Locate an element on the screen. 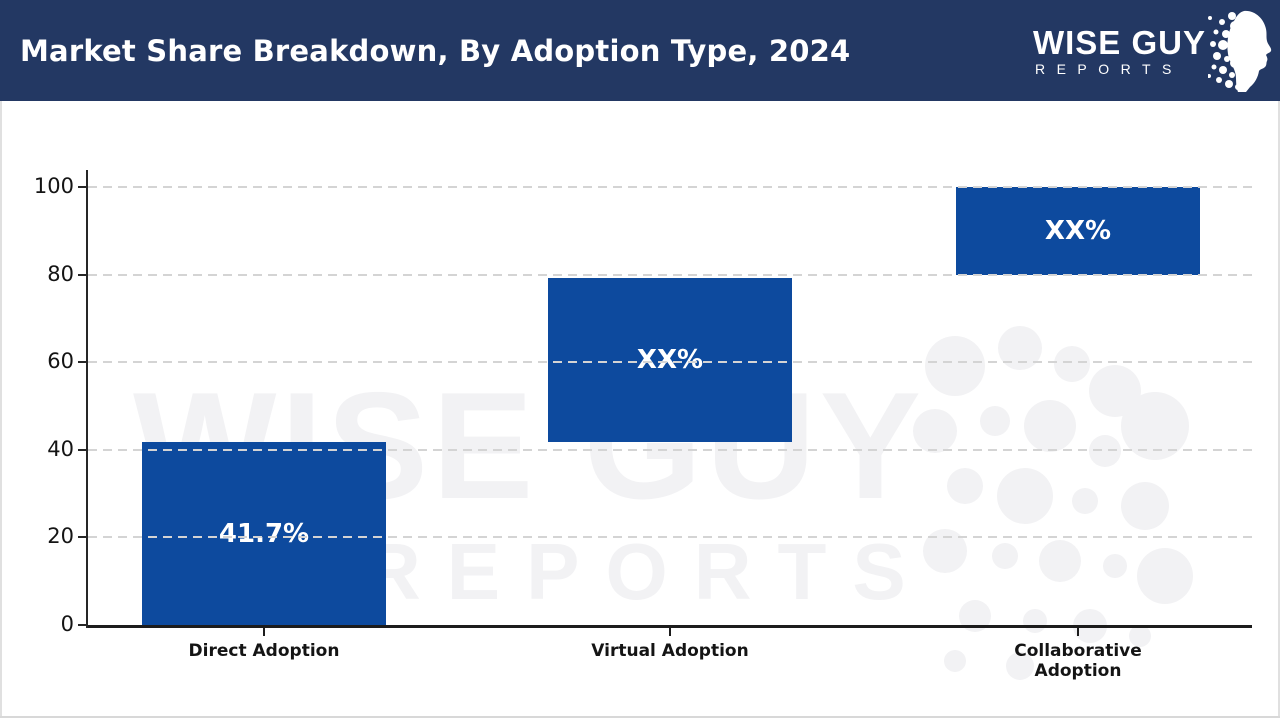 The height and width of the screenshot is (720, 1280). x-category-label: Virtual Adoption is located at coordinates (670, 651).